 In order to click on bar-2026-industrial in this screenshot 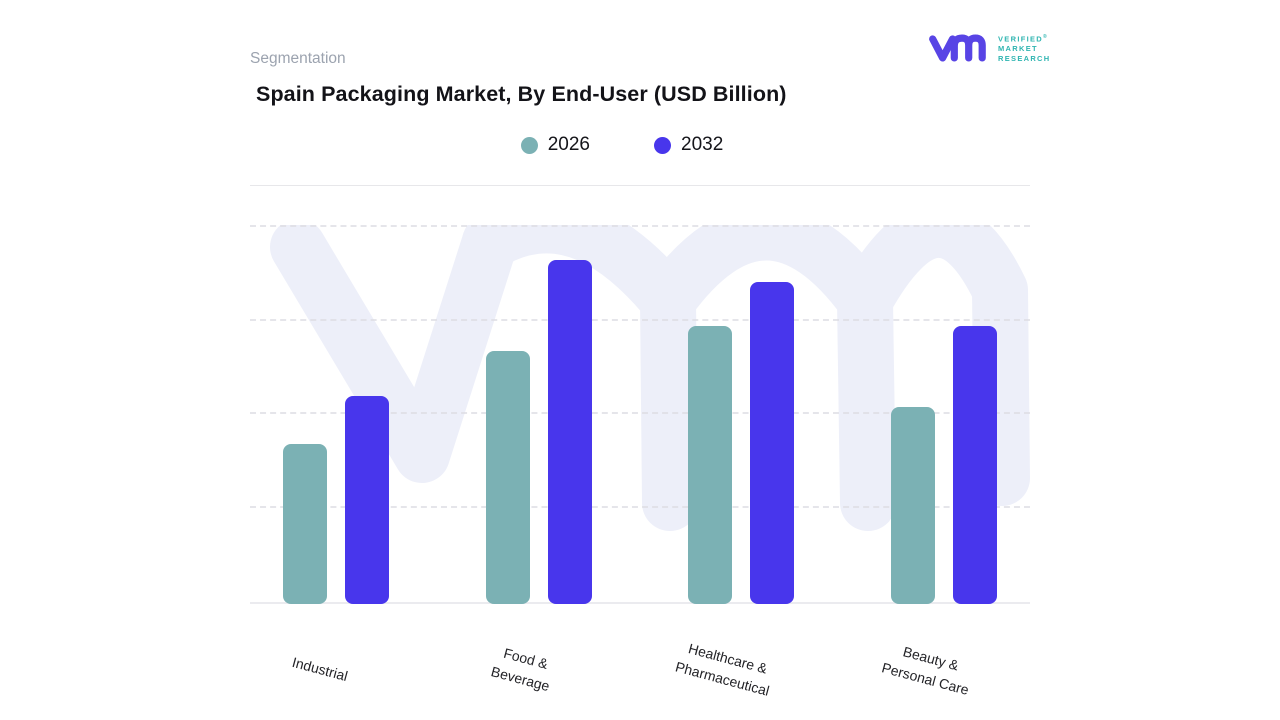, I will do `click(305, 523)`.